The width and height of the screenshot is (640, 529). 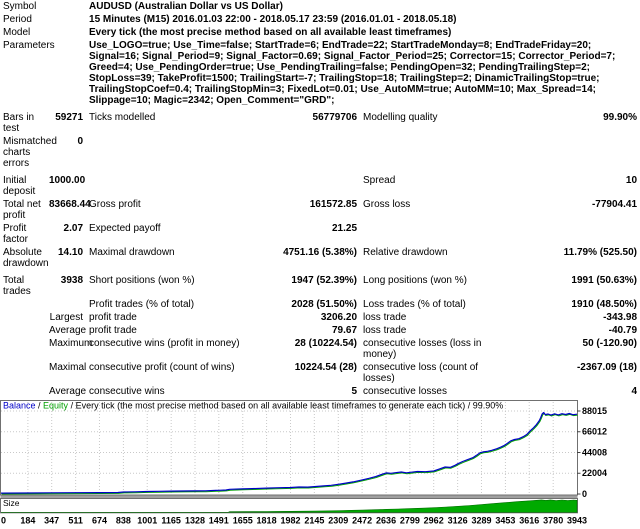 I want to click on report-stat-row: Profit factor 2.07 Expected payoff 21.25, so click(x=320, y=234).